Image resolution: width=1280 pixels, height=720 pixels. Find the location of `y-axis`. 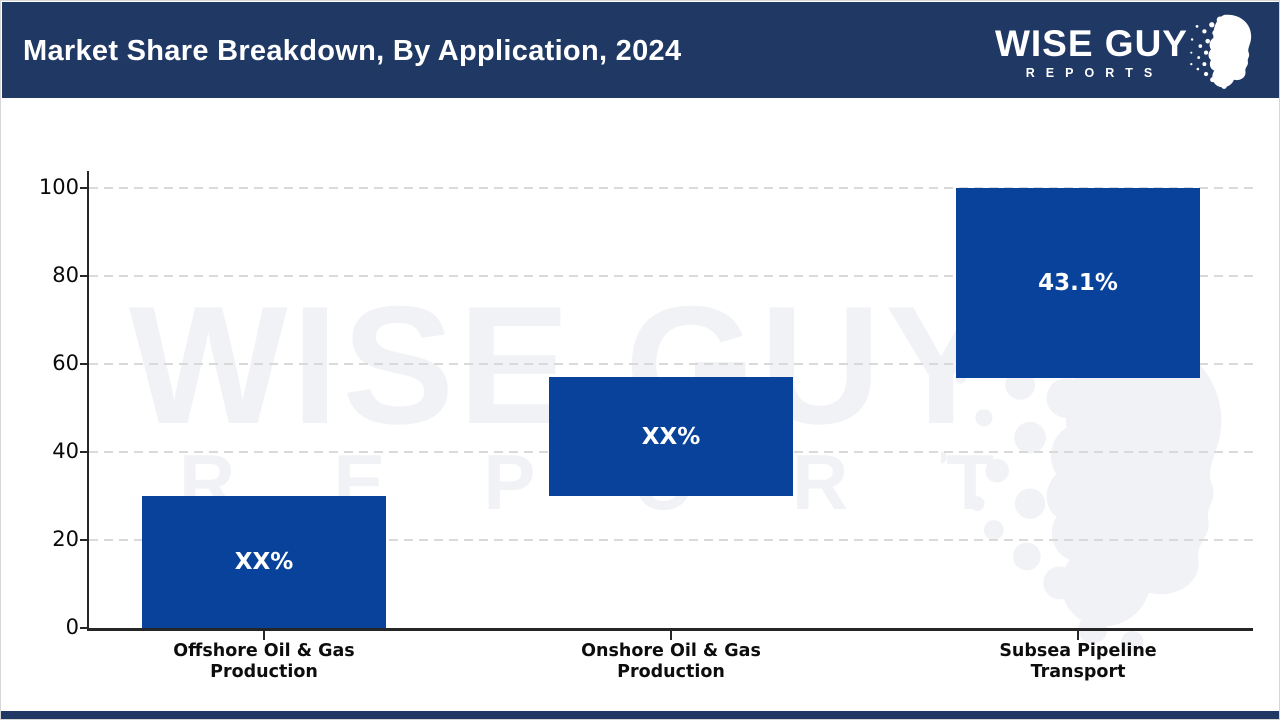

y-axis is located at coordinates (88, 401).